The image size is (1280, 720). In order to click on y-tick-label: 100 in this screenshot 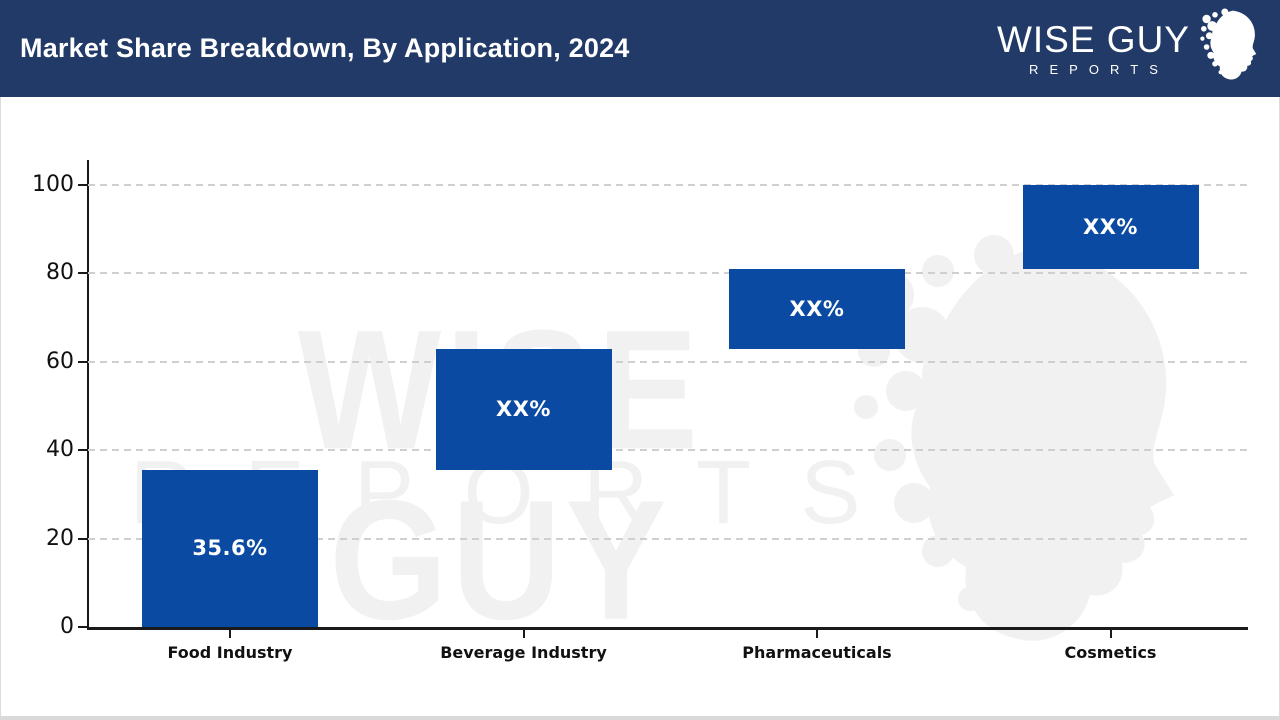, I will do `click(53, 184)`.